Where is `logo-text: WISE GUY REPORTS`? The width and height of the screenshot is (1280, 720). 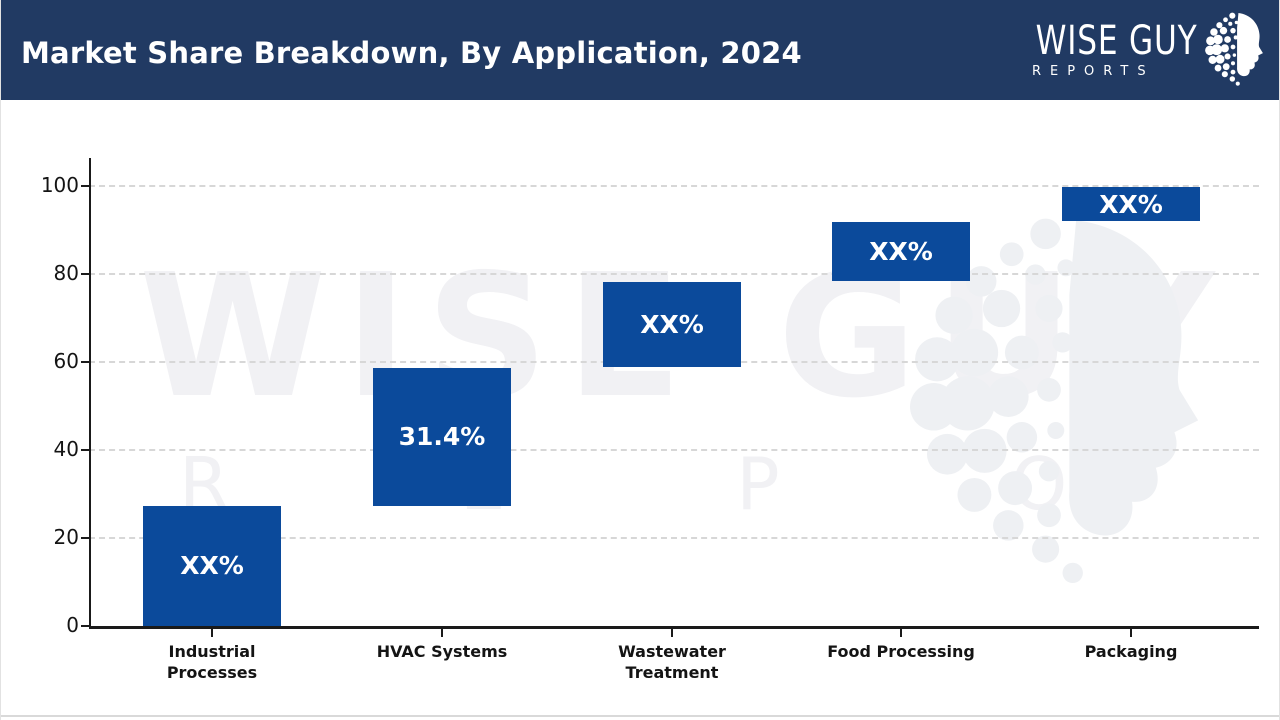 logo-text: WISE GUY REPORTS is located at coordinates (1093, 49).